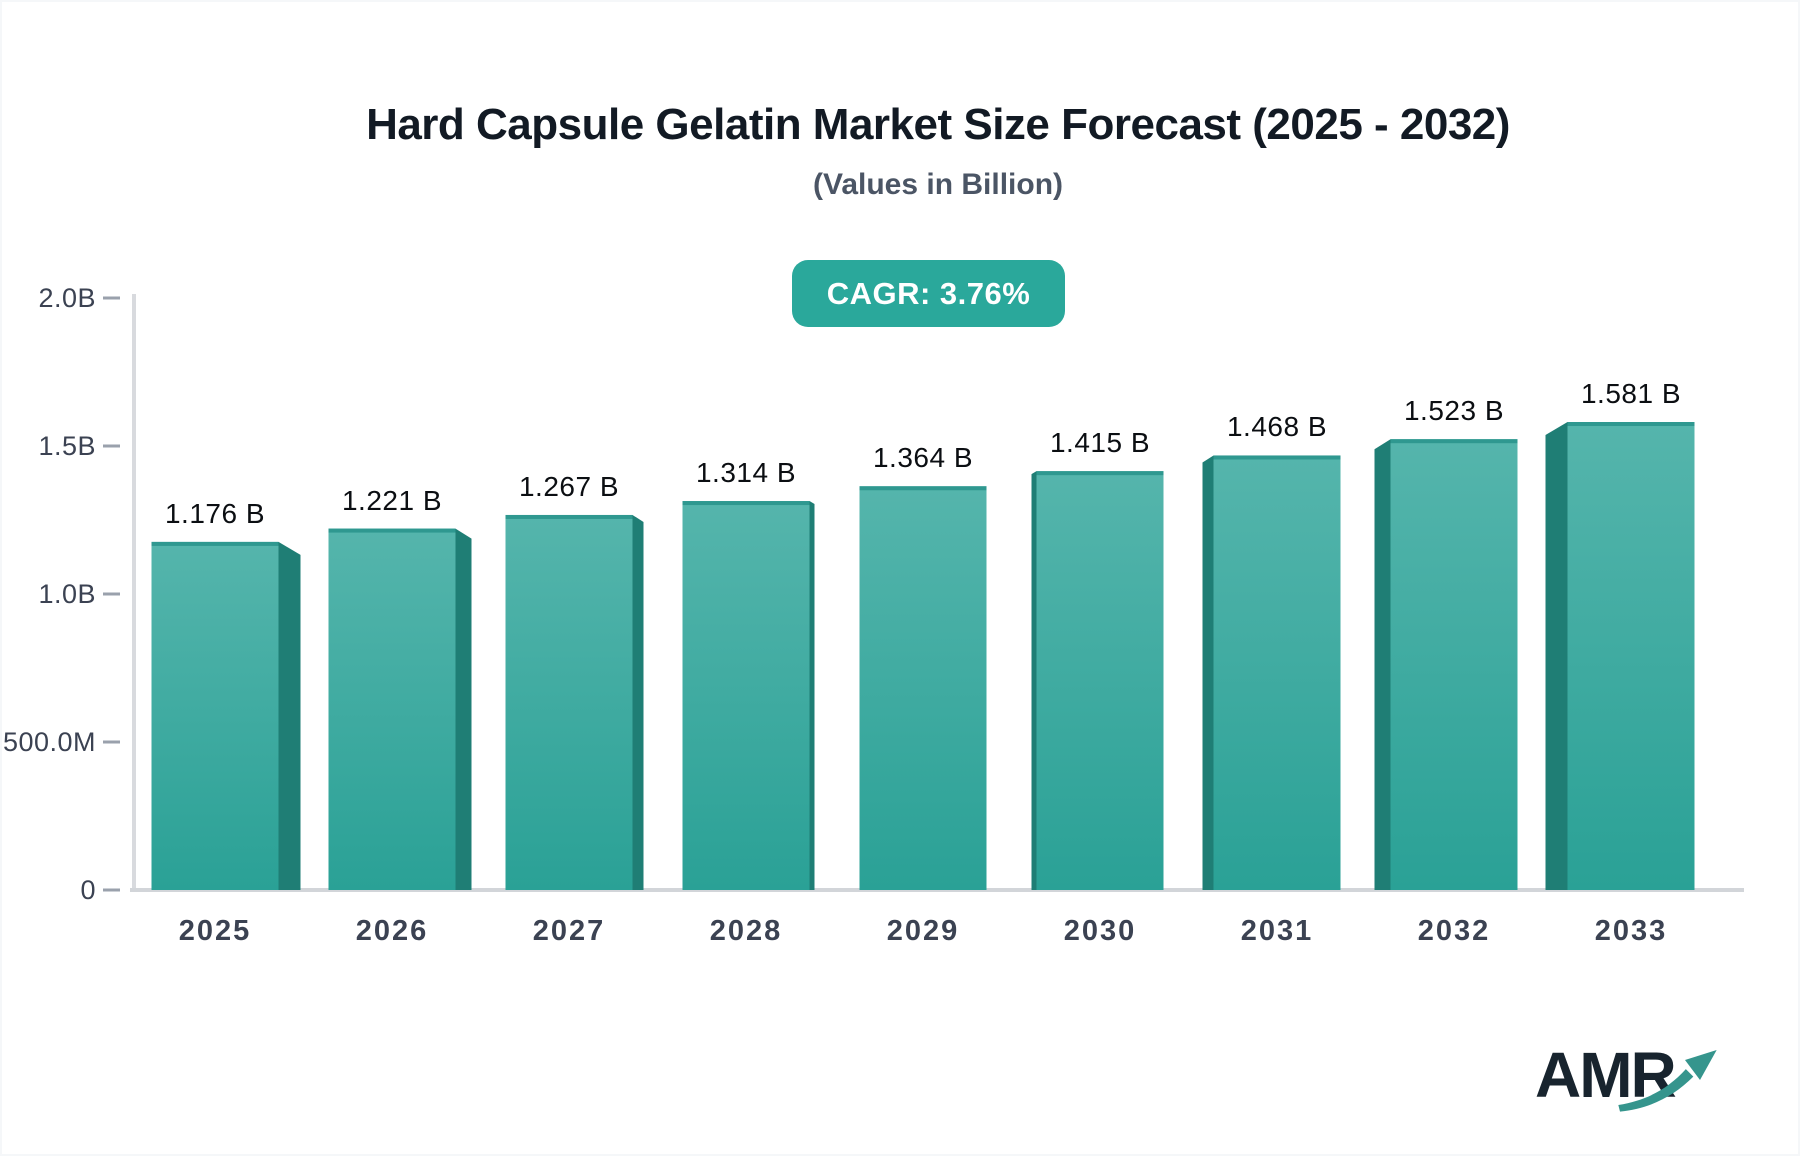 This screenshot has width=1800, height=1156. Describe the element at coordinates (938, 184) in the screenshot. I see `chart-subtitle: (Values in Billion)` at that location.